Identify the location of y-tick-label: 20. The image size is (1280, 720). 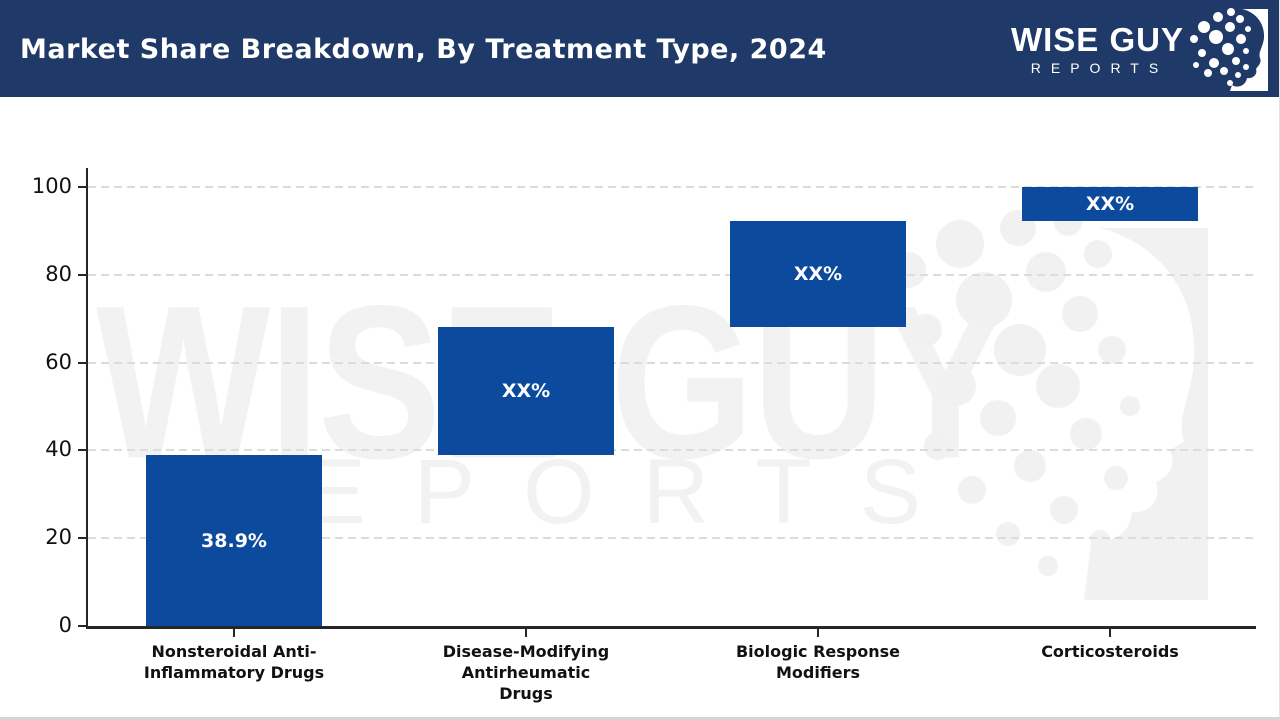
(58, 537).